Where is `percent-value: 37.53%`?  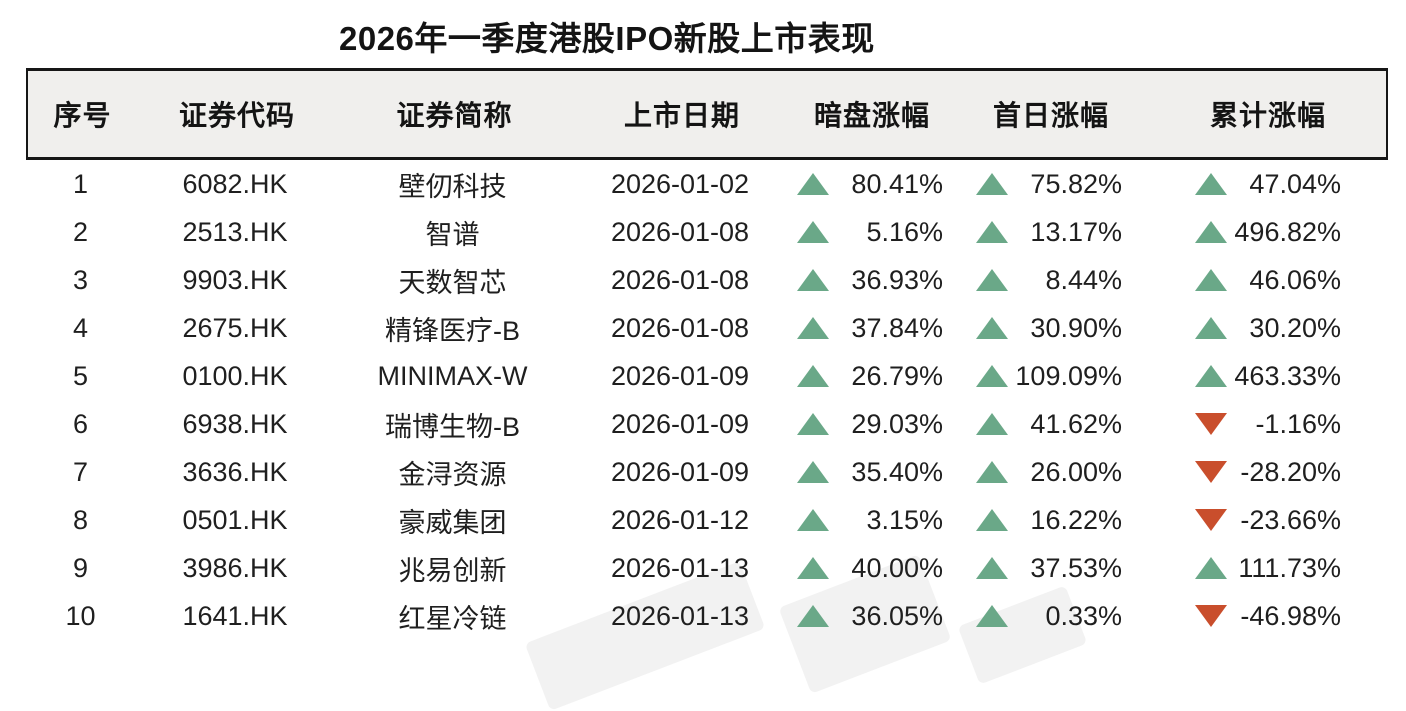 percent-value: 37.53% is located at coordinates (1076, 567).